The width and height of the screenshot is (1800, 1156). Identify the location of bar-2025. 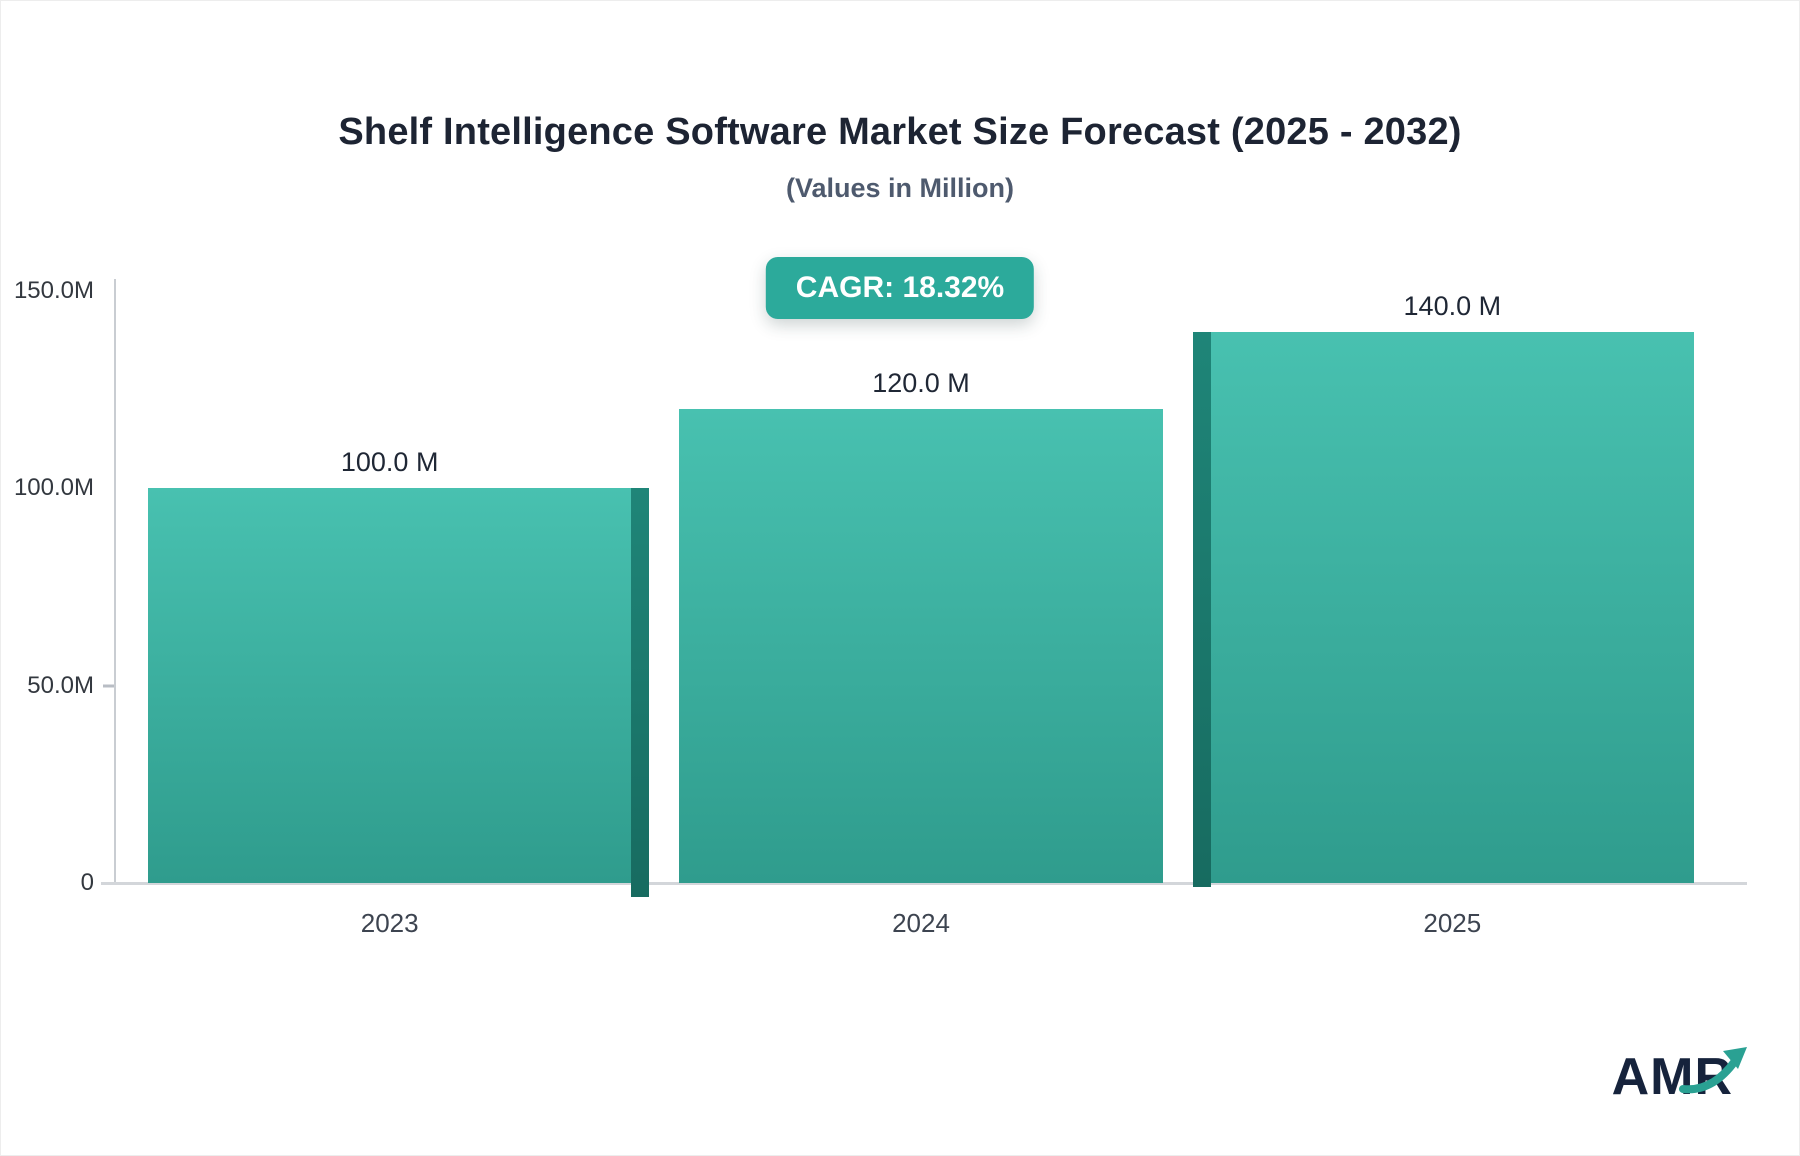
(1443, 609).